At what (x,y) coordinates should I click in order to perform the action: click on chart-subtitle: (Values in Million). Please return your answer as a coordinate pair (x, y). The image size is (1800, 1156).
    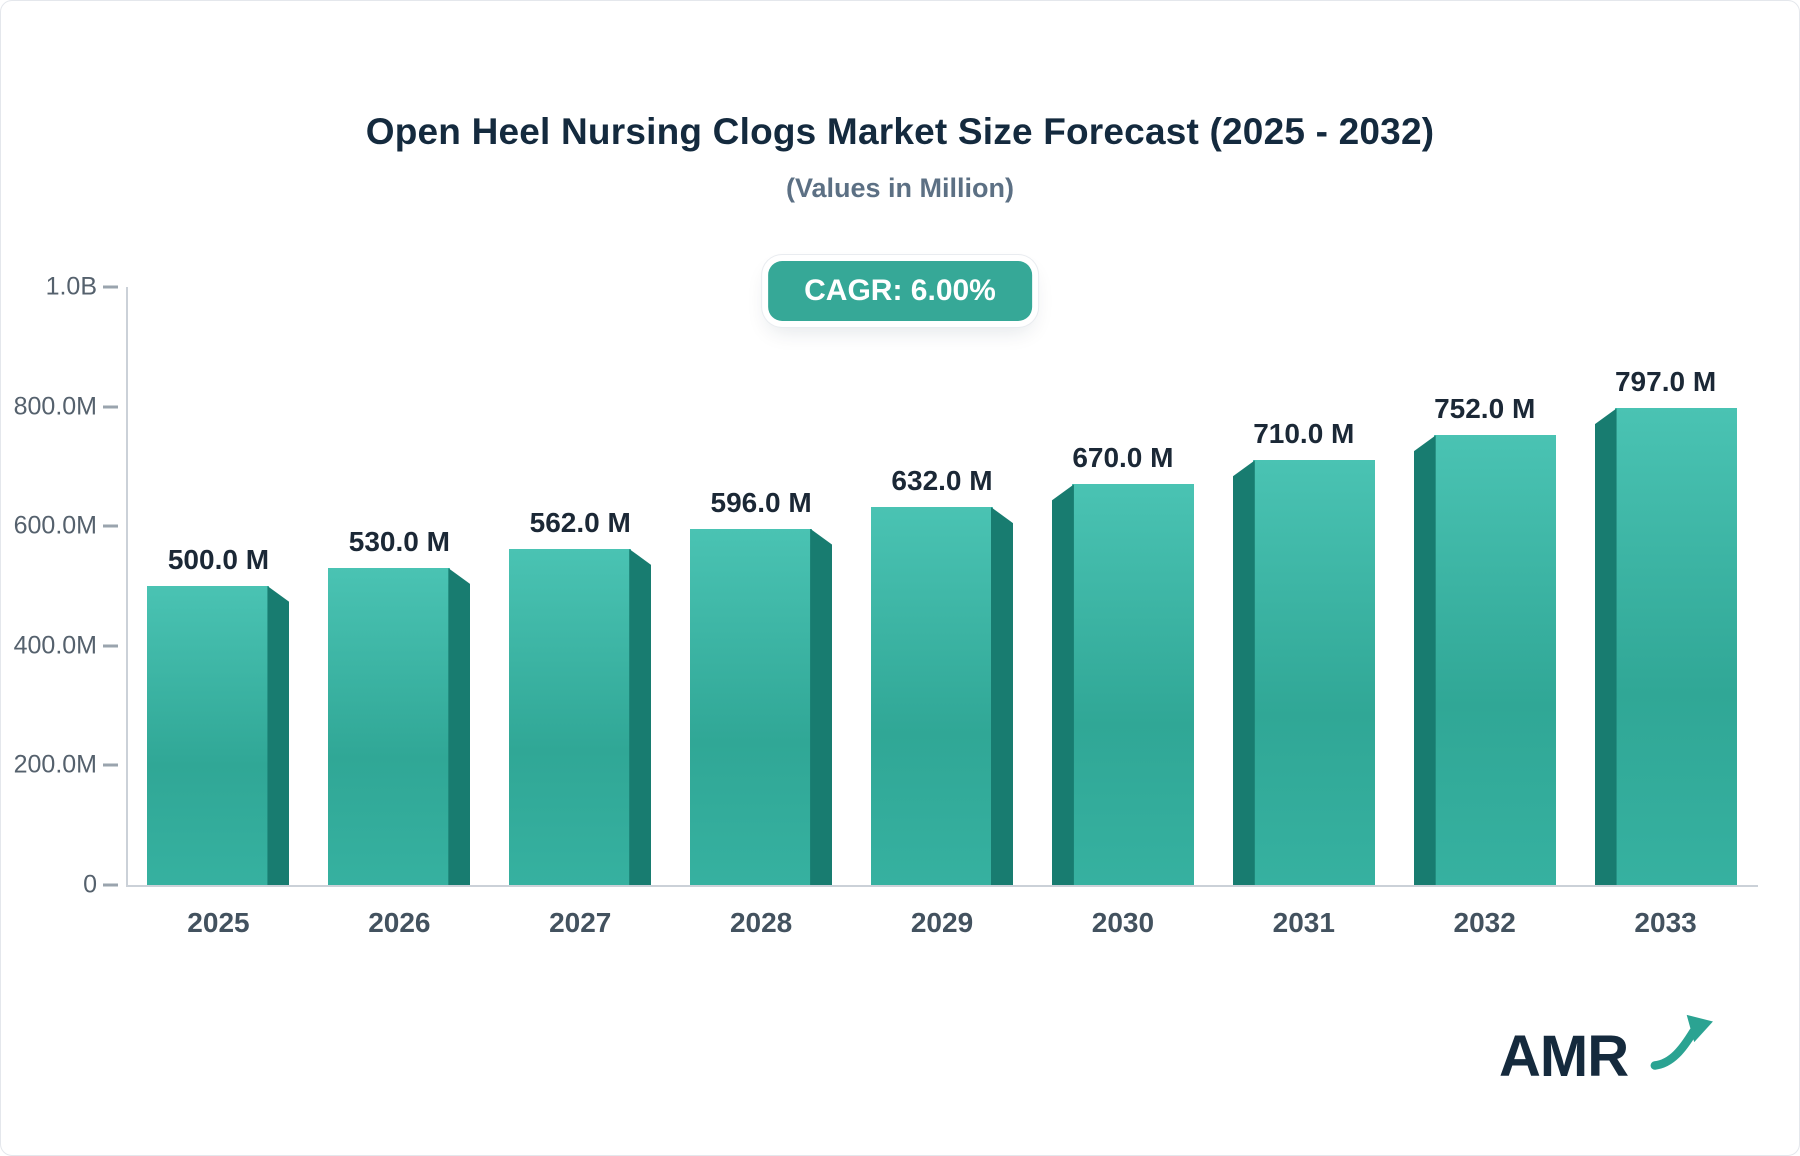
    Looking at the image, I should click on (900, 188).